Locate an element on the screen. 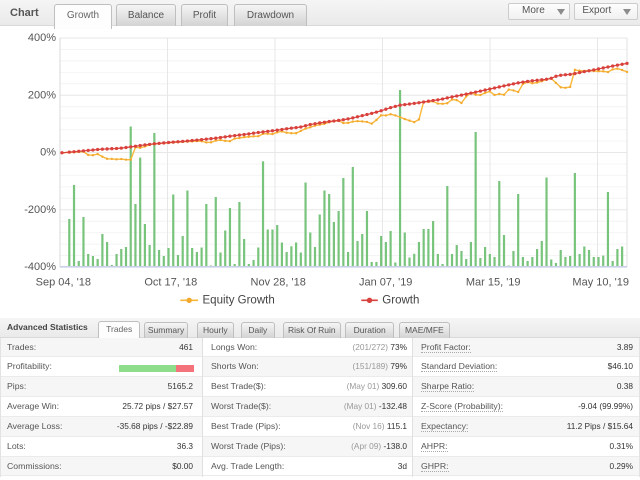 Image resolution: width=640 pixels, height=480 pixels. svg-text: Sep 04, '18 is located at coordinates (63, 283).